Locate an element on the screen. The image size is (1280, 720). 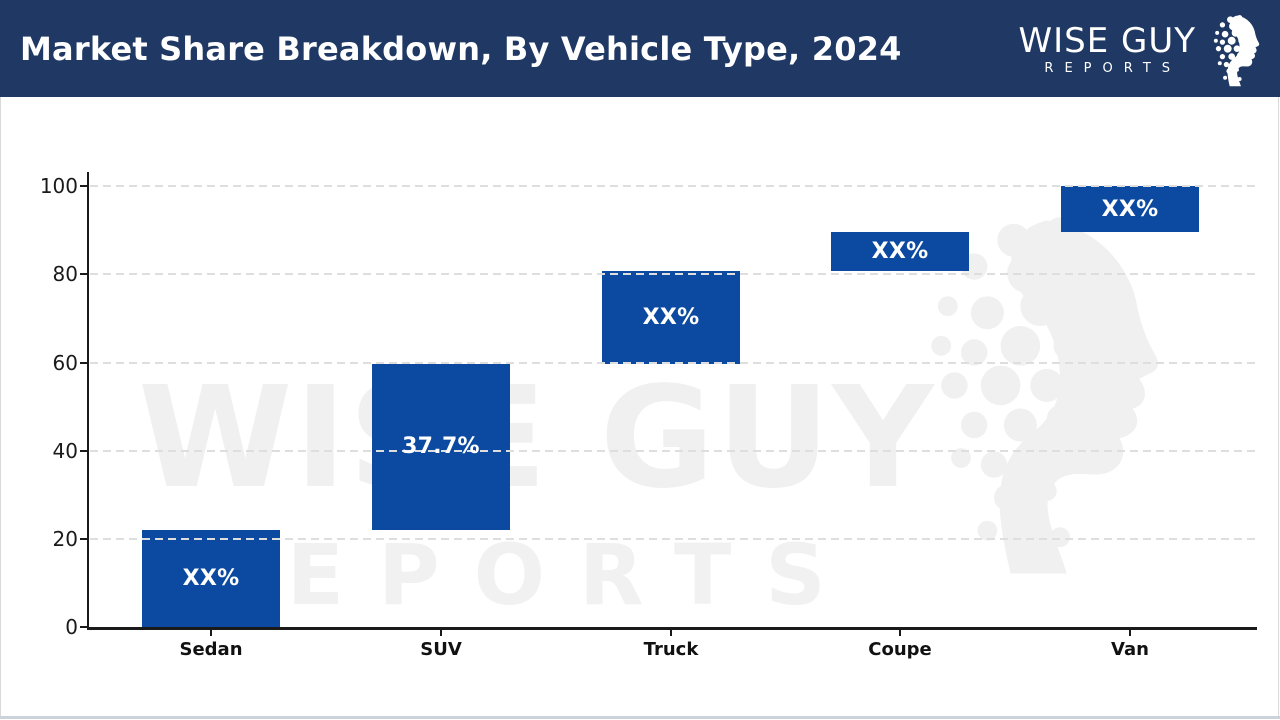
bar-value-label-suv: 37.7% is located at coordinates (441, 447).